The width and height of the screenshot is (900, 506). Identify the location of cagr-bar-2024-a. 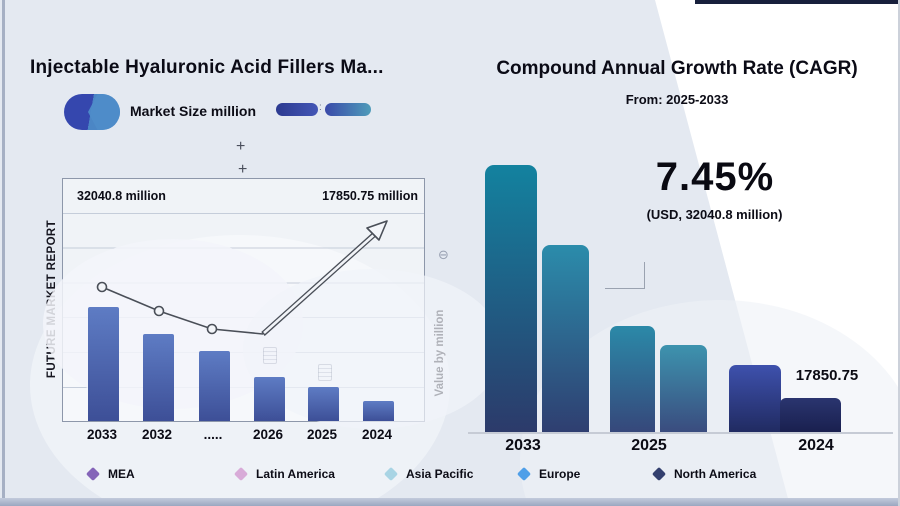
(755, 399).